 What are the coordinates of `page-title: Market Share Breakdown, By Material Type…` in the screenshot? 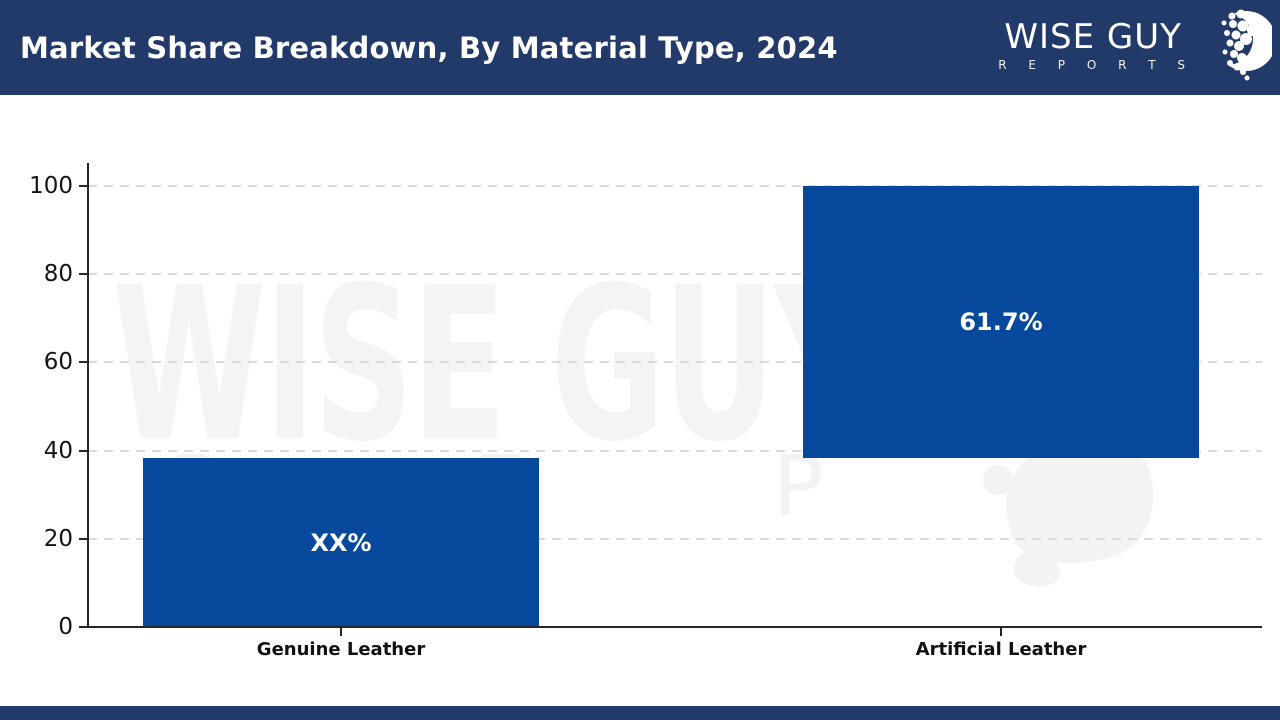 It's located at (429, 47).